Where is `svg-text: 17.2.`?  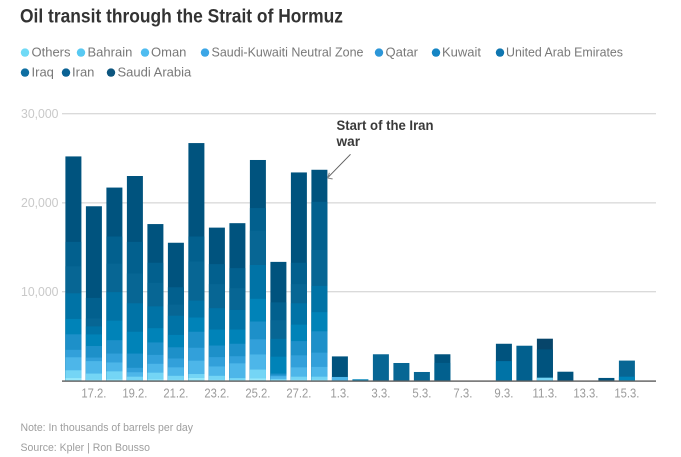 svg-text: 17.2. is located at coordinates (93, 393).